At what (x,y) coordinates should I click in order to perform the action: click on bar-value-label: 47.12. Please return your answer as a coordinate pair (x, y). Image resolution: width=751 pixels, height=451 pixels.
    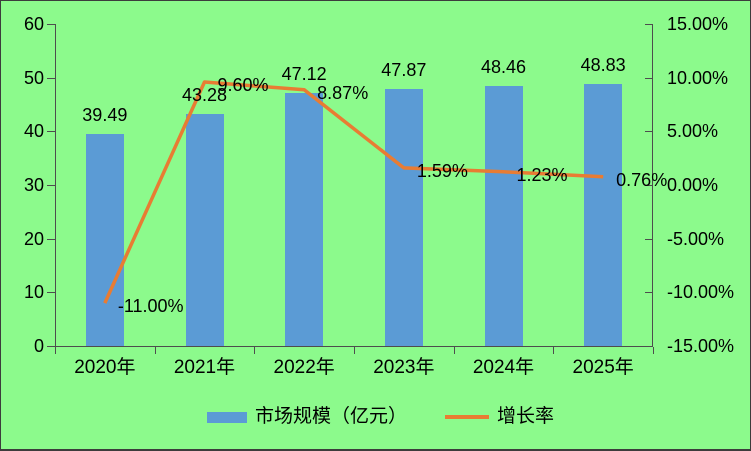
    Looking at the image, I should click on (304, 74).